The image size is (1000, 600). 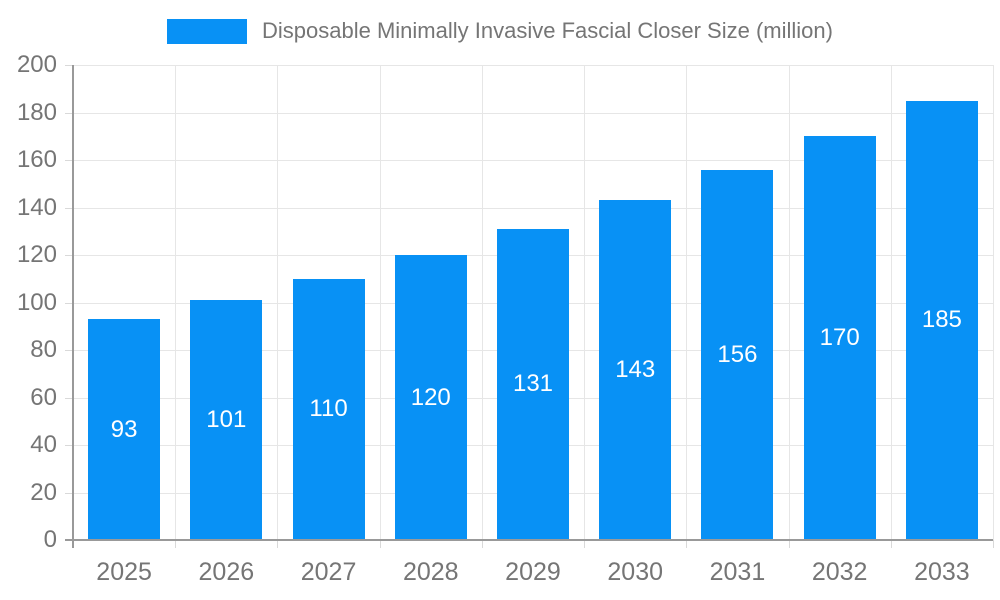 I want to click on bar-value-label: 143, so click(x=635, y=370).